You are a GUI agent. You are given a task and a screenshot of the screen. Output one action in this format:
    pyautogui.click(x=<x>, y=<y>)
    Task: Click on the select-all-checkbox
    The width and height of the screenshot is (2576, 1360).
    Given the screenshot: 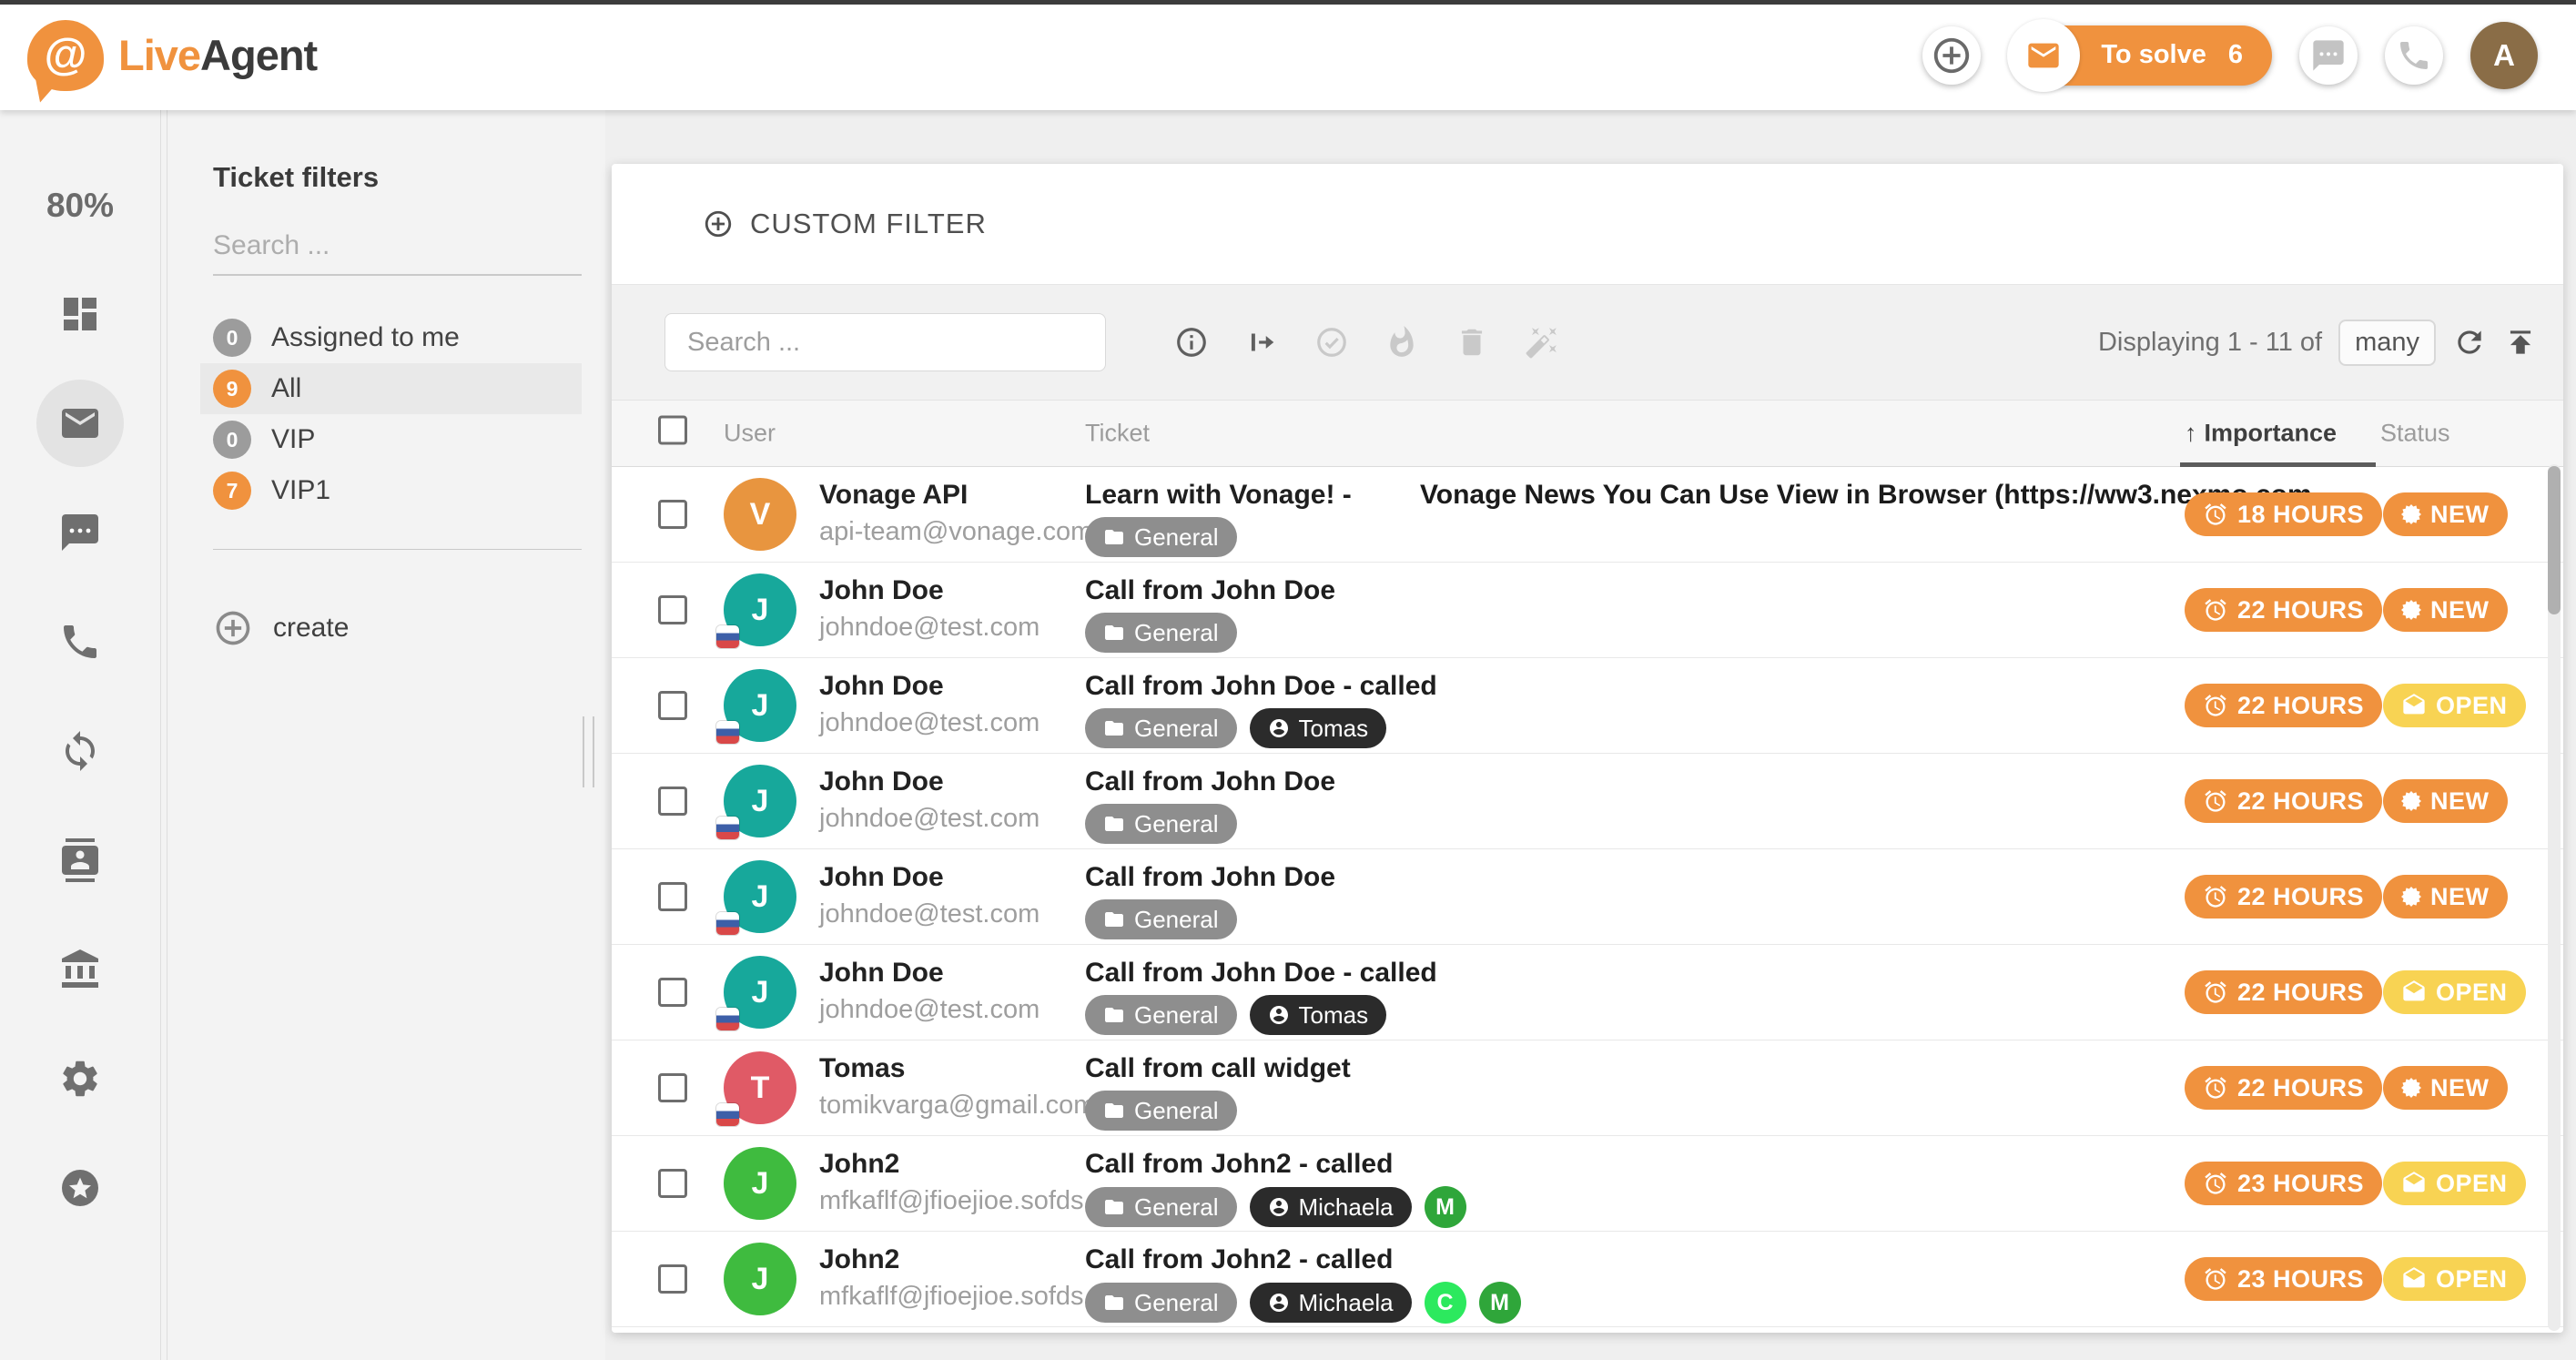 What is the action you would take?
    pyautogui.click(x=672, y=430)
    